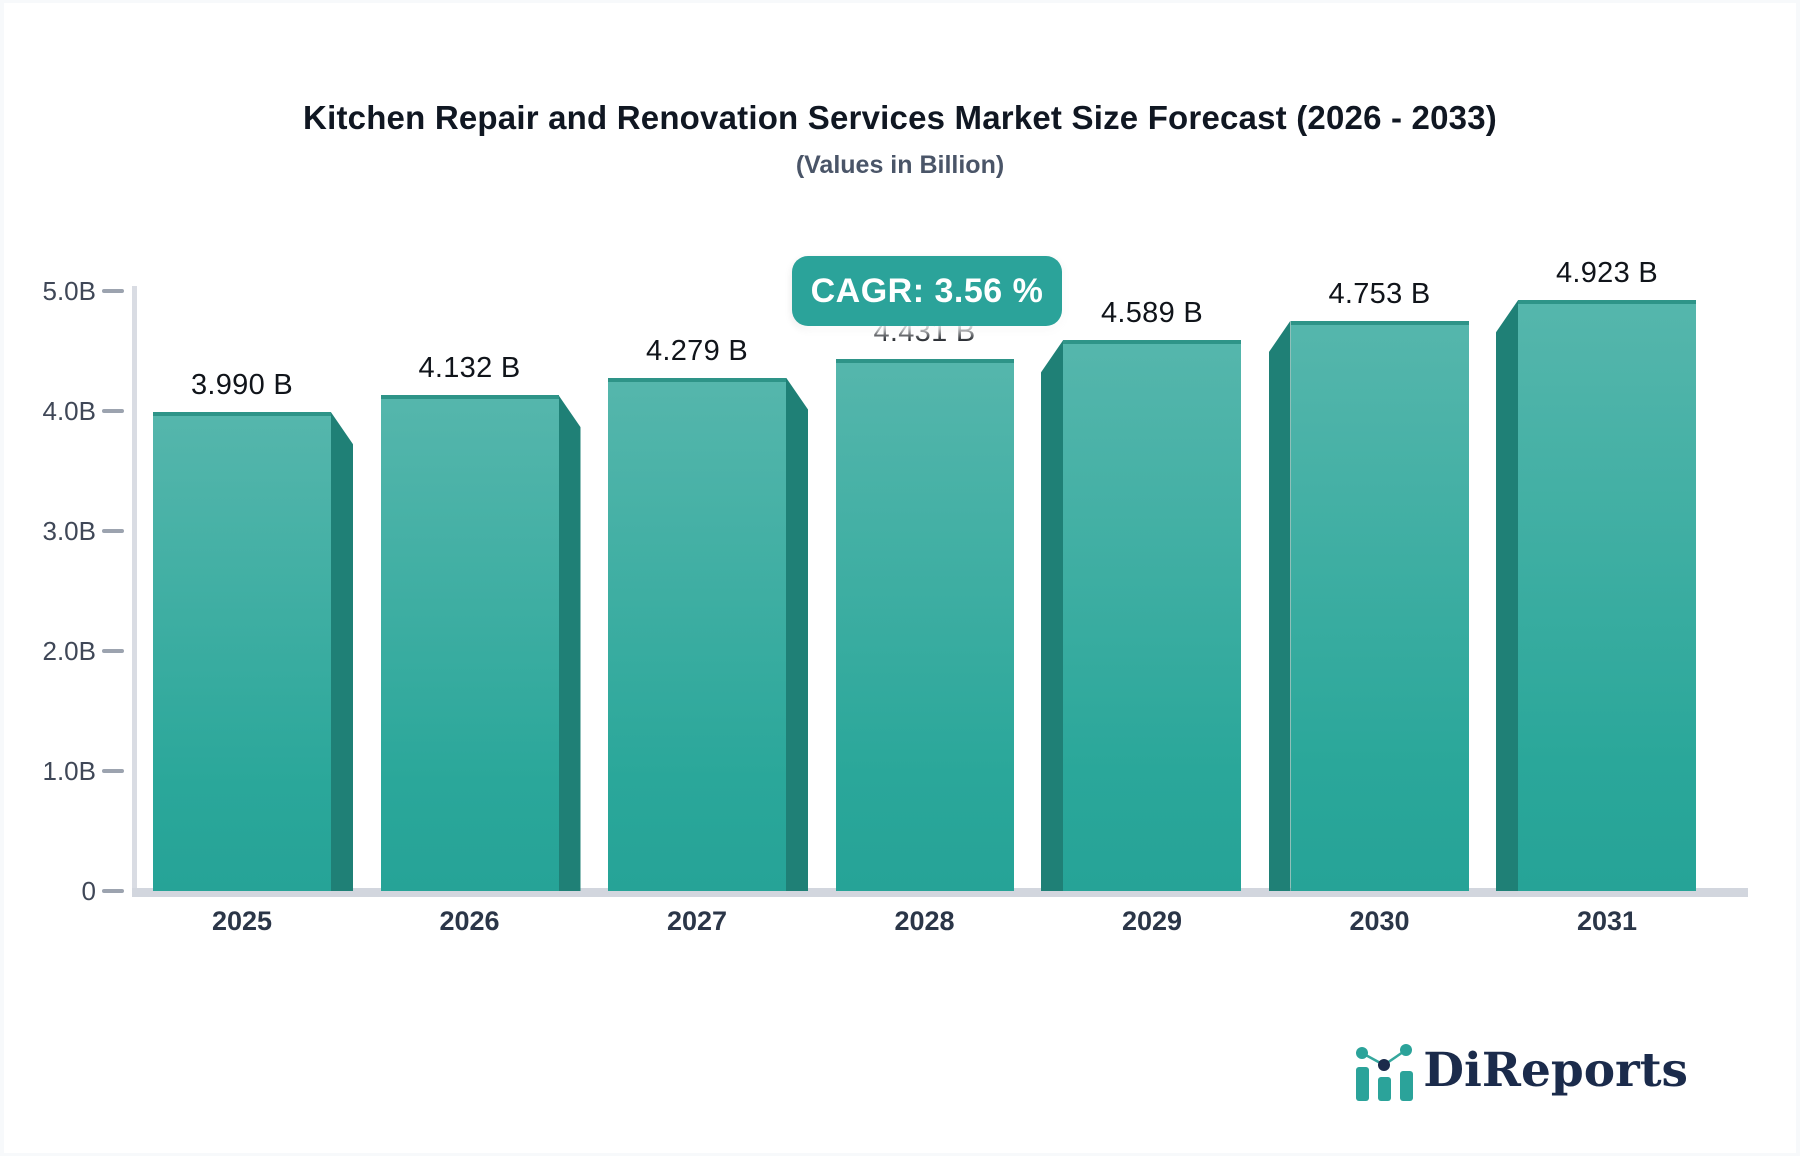 The height and width of the screenshot is (1156, 1800). Describe the element at coordinates (69, 291) in the screenshot. I see `y-tick-label: 5.0B` at that location.